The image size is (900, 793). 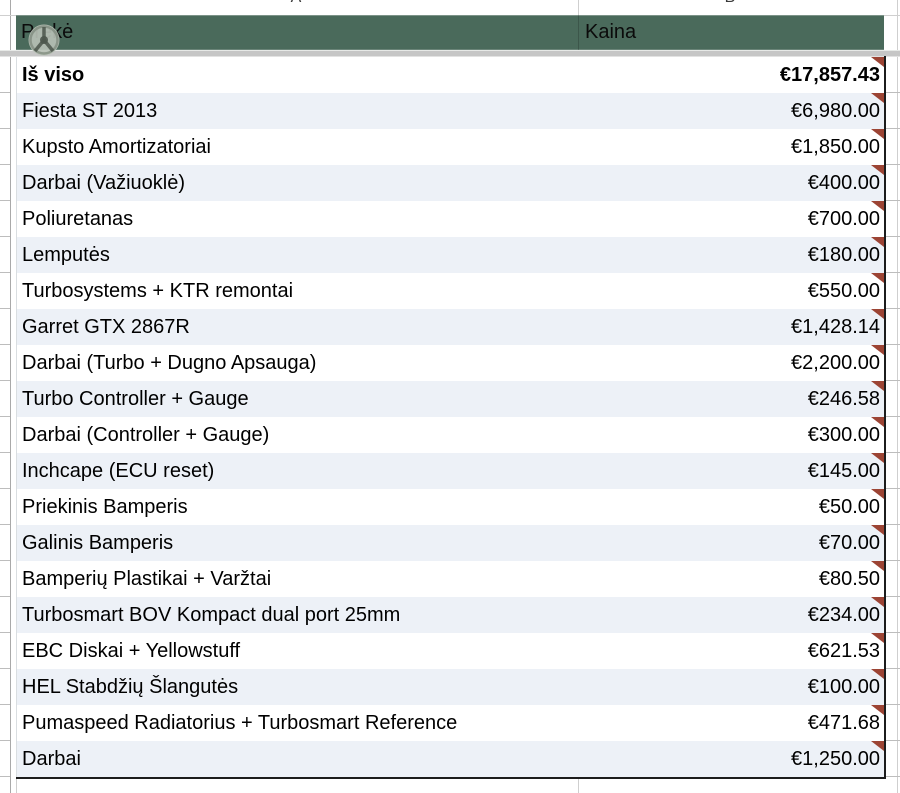 I want to click on product-cell: Garret GTX 2867R, so click(x=106, y=327).